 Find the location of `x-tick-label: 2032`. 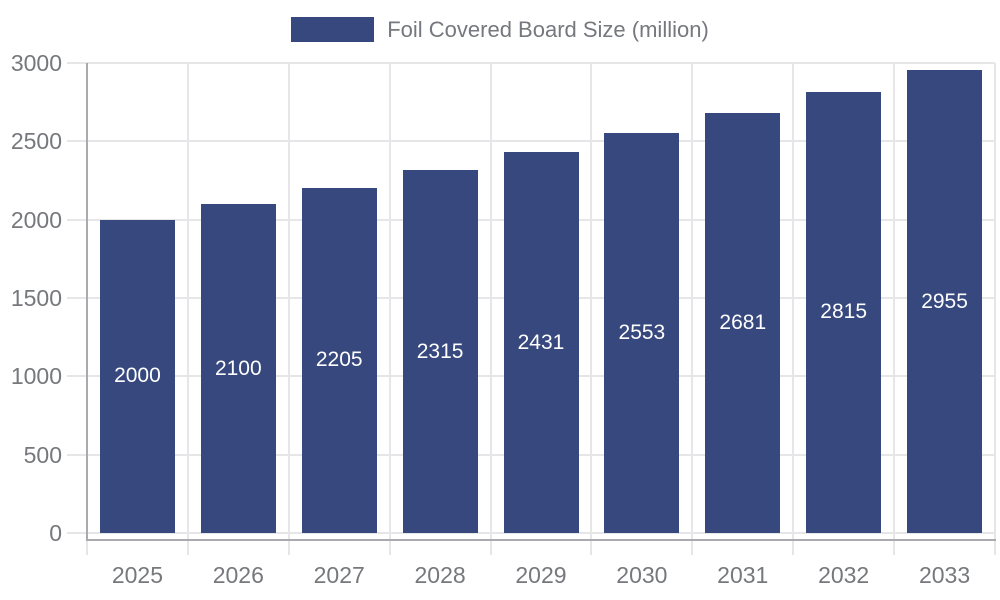

x-tick-label: 2032 is located at coordinates (844, 575).